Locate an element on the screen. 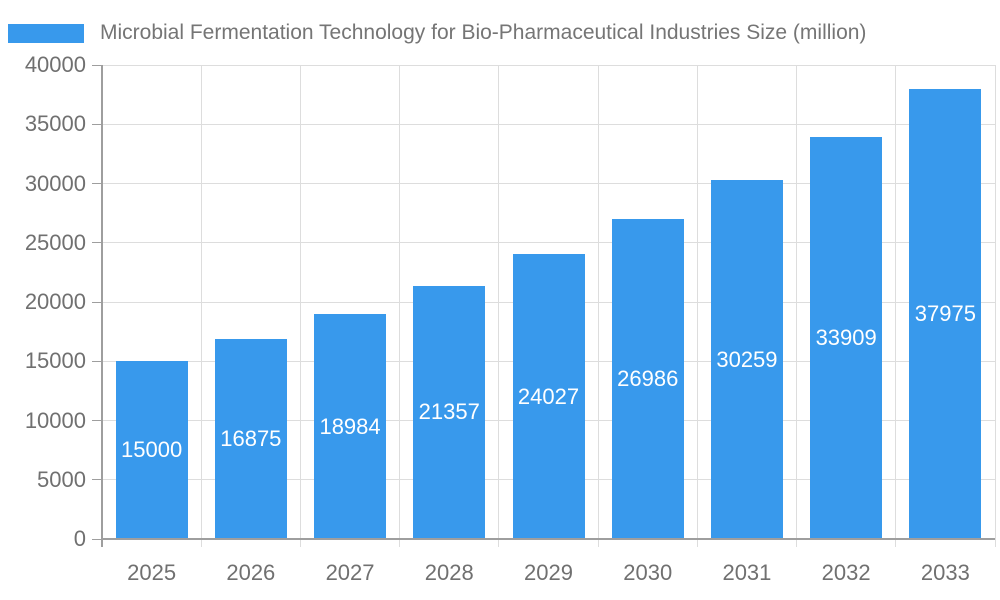 Image resolution: width=1000 pixels, height=600 pixels. y-axis-tick-label: 0 is located at coordinates (79, 538).